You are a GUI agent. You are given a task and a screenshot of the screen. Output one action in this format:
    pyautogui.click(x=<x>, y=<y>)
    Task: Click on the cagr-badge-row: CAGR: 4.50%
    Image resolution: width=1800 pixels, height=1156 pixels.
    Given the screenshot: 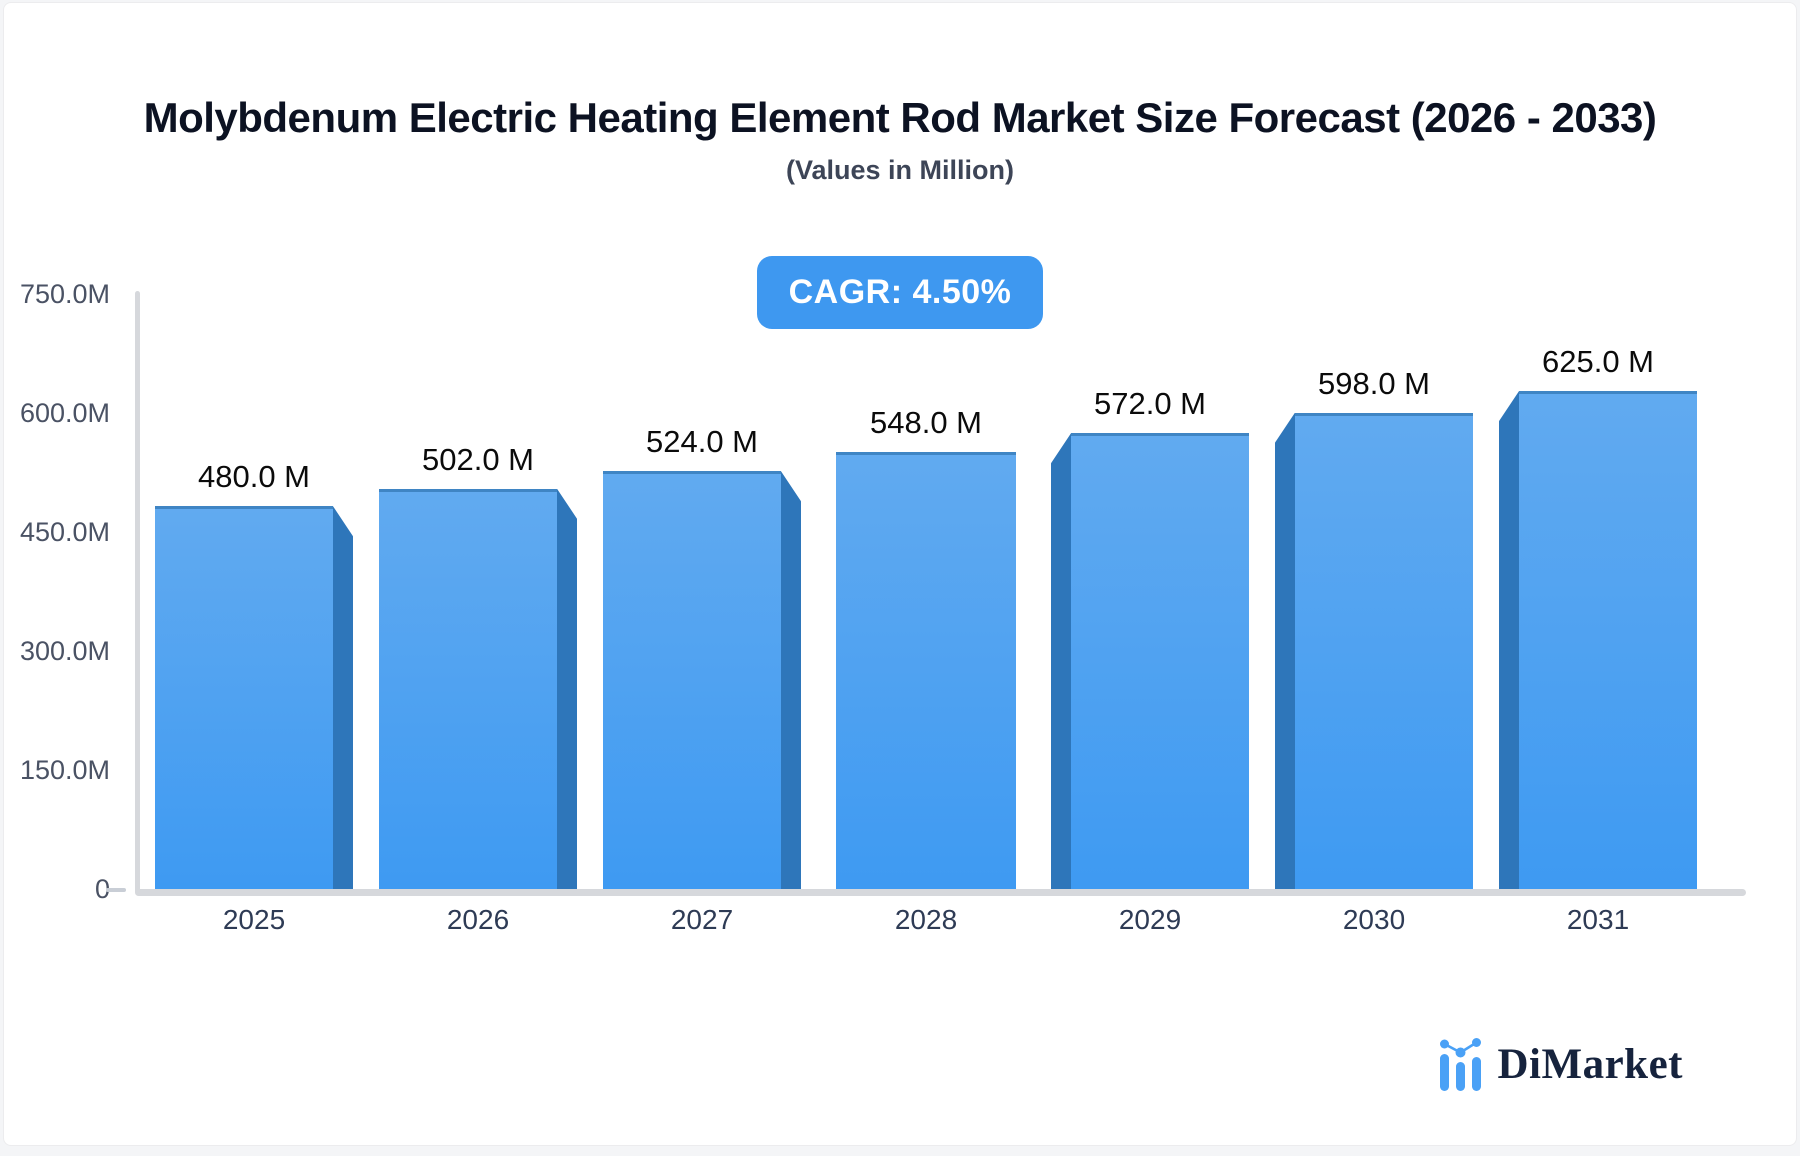 What is the action you would take?
    pyautogui.click(x=900, y=293)
    